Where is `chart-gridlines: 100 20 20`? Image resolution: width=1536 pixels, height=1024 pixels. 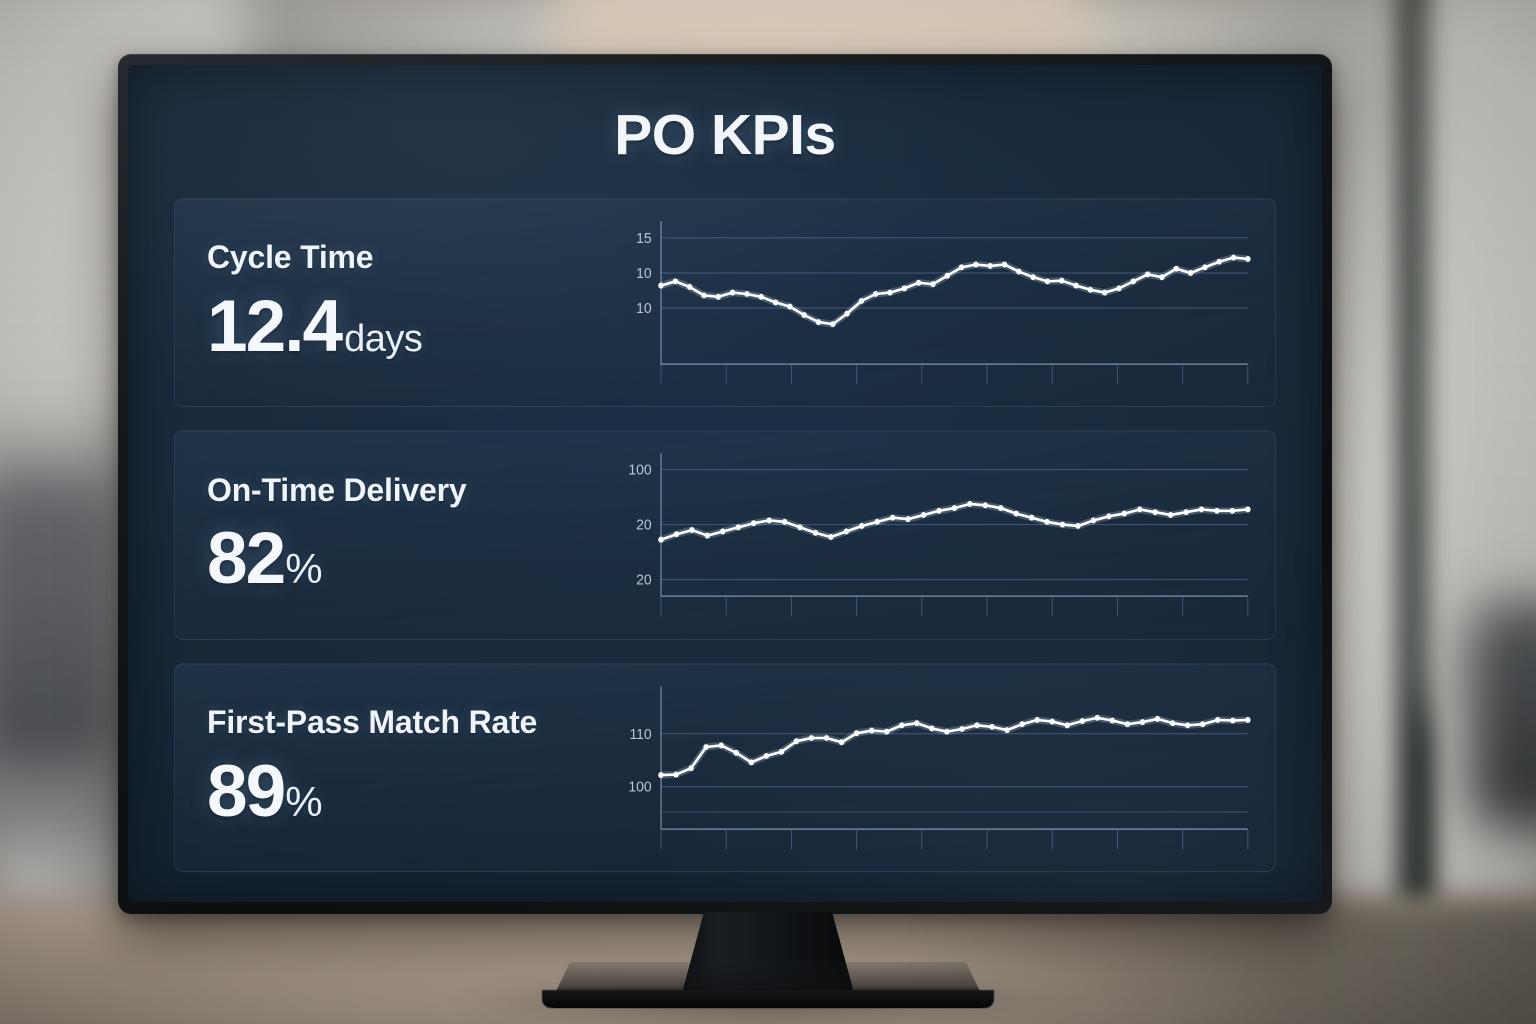 chart-gridlines: 100 20 20 is located at coordinates (938, 525).